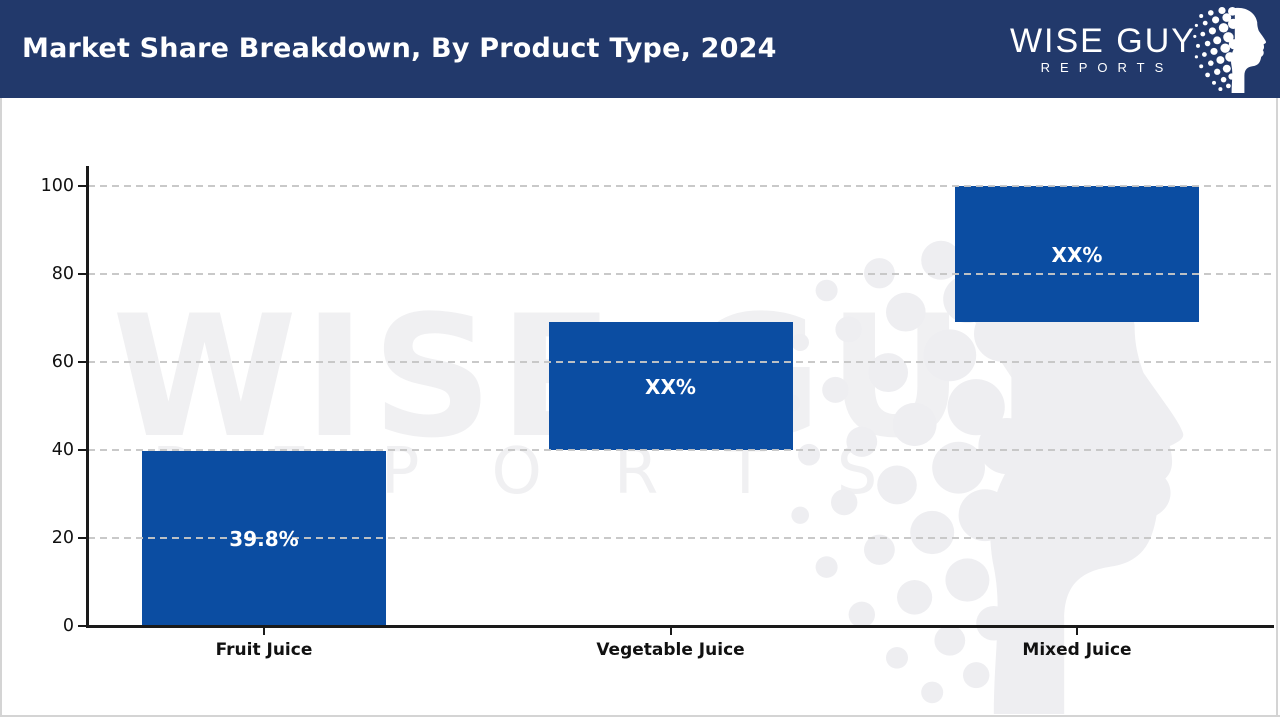  I want to click on y-axis, so click(87, 397).